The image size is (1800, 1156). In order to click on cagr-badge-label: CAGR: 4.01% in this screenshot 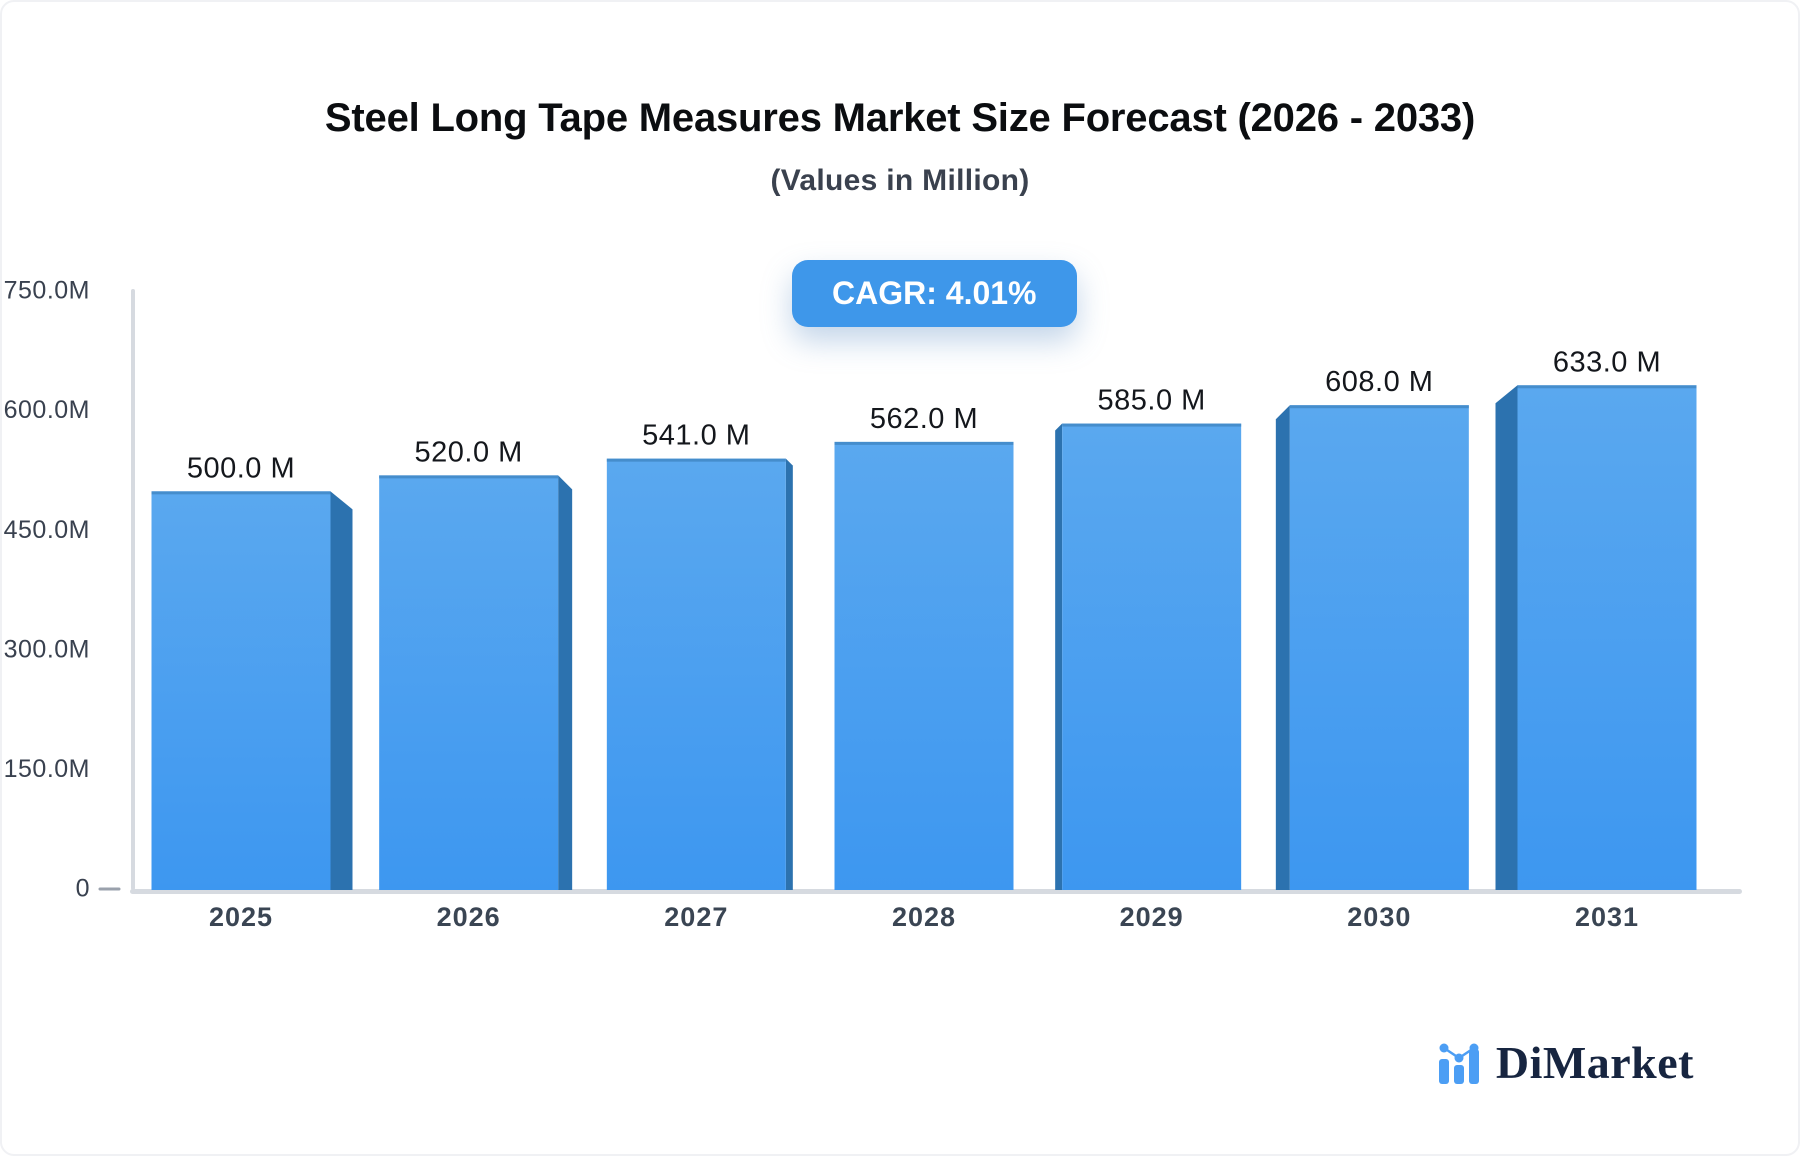, I will do `click(934, 293)`.